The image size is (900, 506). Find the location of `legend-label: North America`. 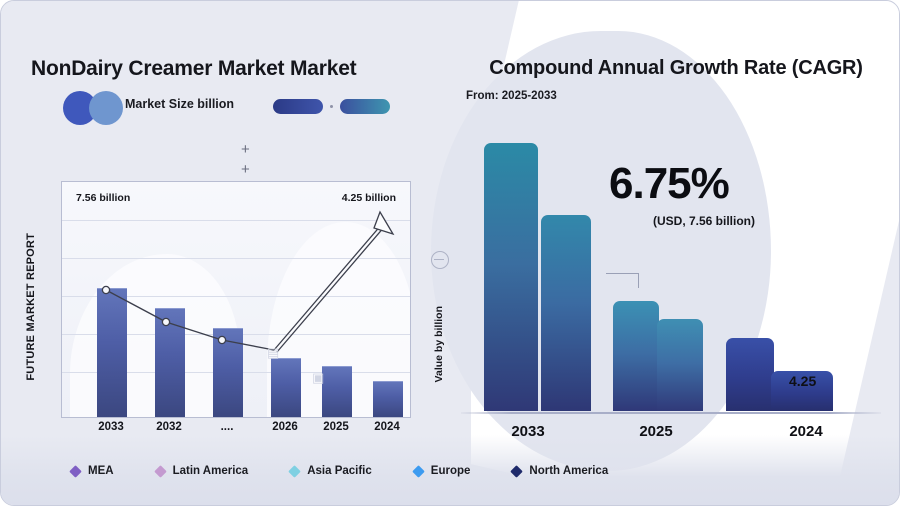

legend-label: North America is located at coordinates (569, 471).